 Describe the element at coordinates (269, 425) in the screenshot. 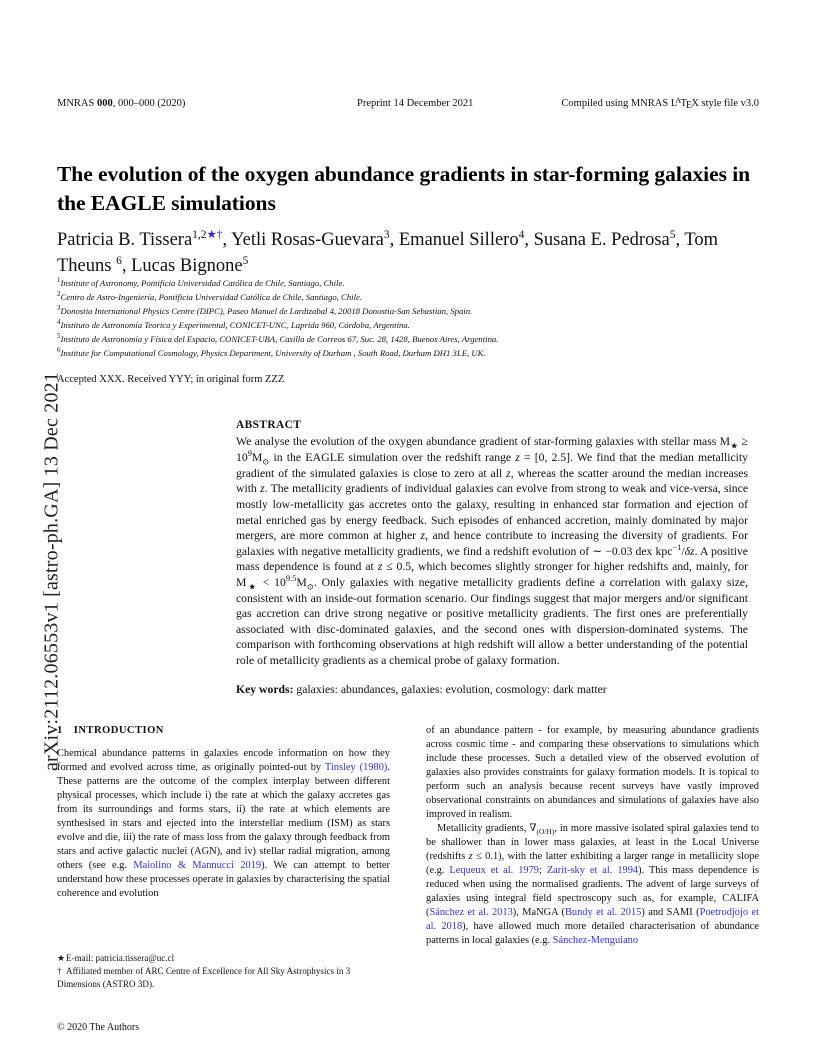

I see `abstract-heading: ABSTRACT` at that location.